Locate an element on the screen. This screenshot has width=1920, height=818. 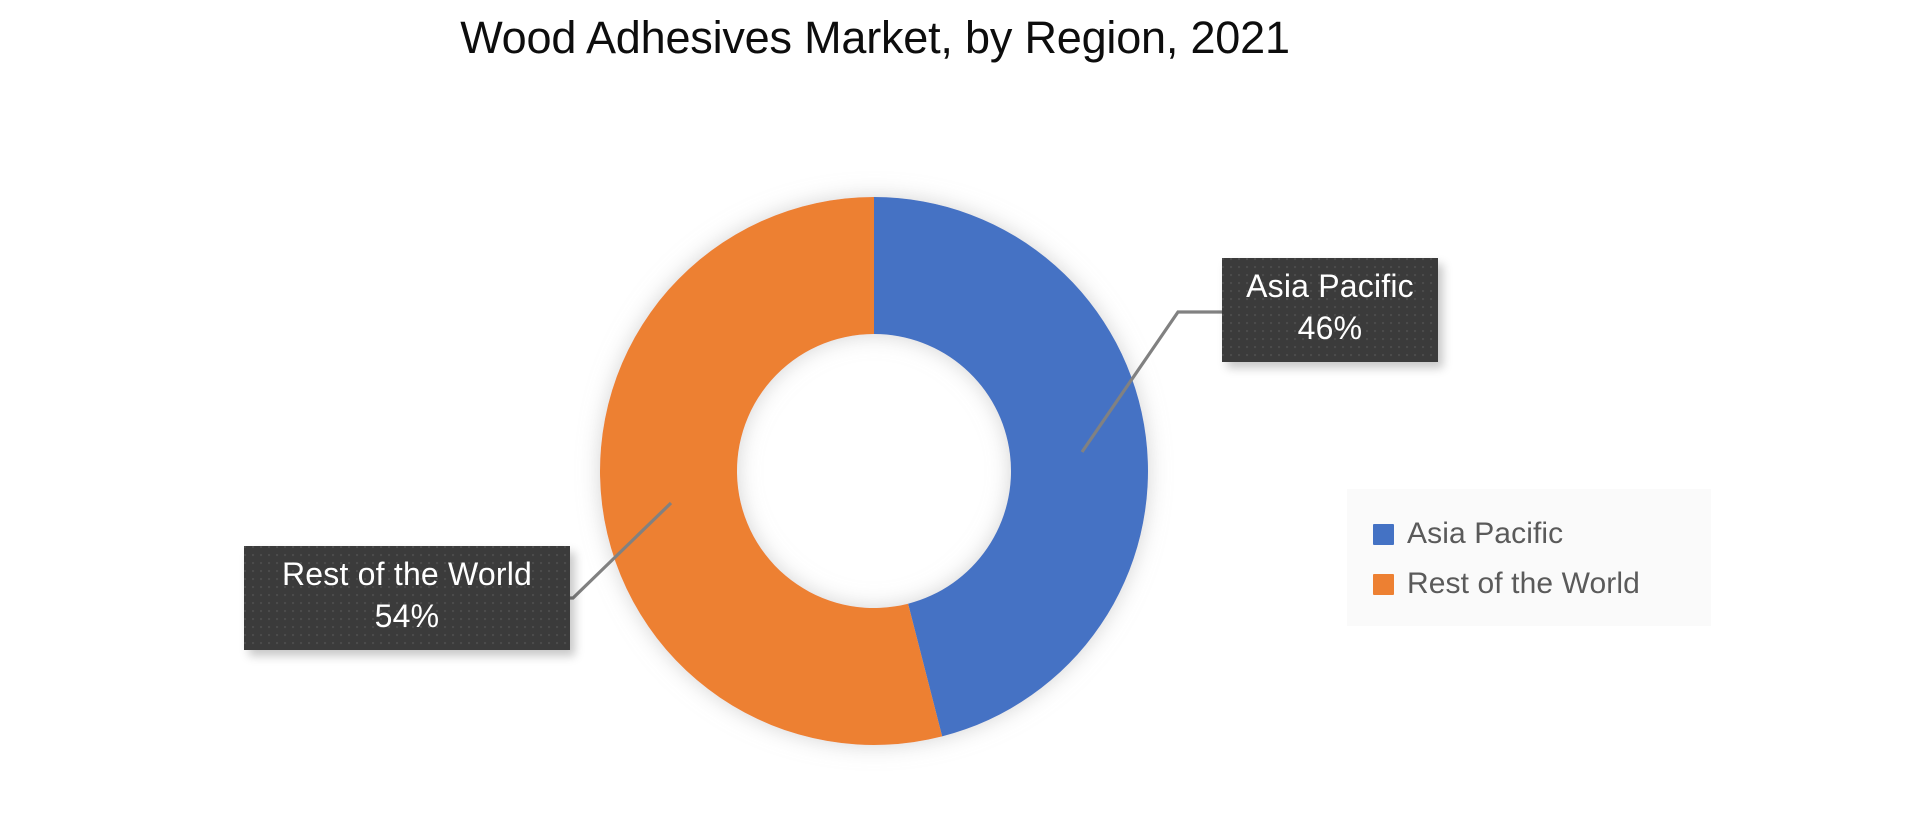
legend-swatch-icon-asia-pacific is located at coordinates (1383, 534).